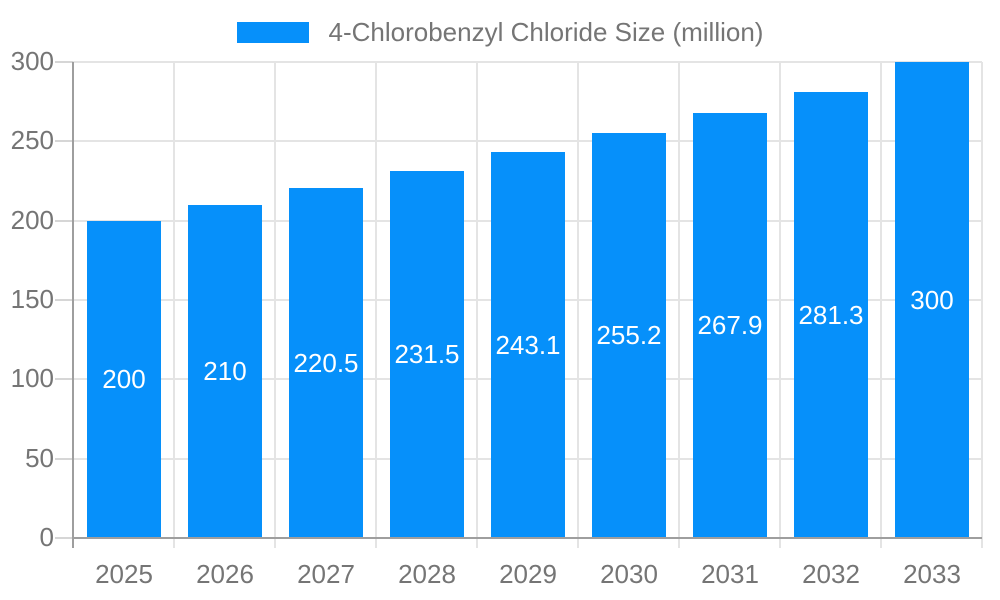  I want to click on y-axis-label: 150, so click(32, 298).